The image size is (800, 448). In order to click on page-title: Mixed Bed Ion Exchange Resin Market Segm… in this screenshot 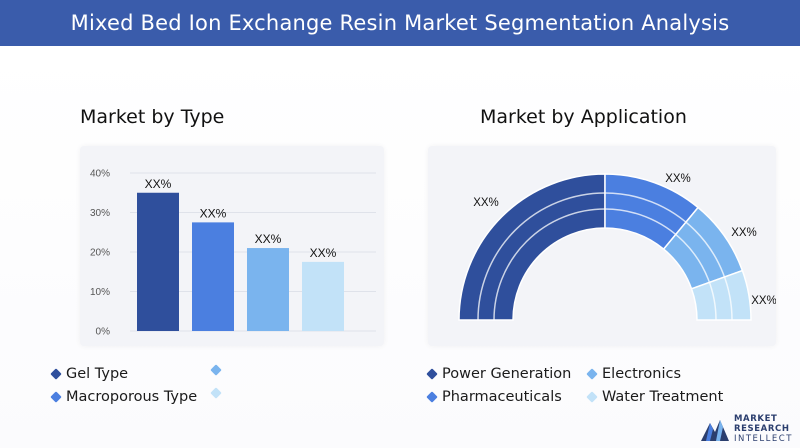, I will do `click(400, 23)`.